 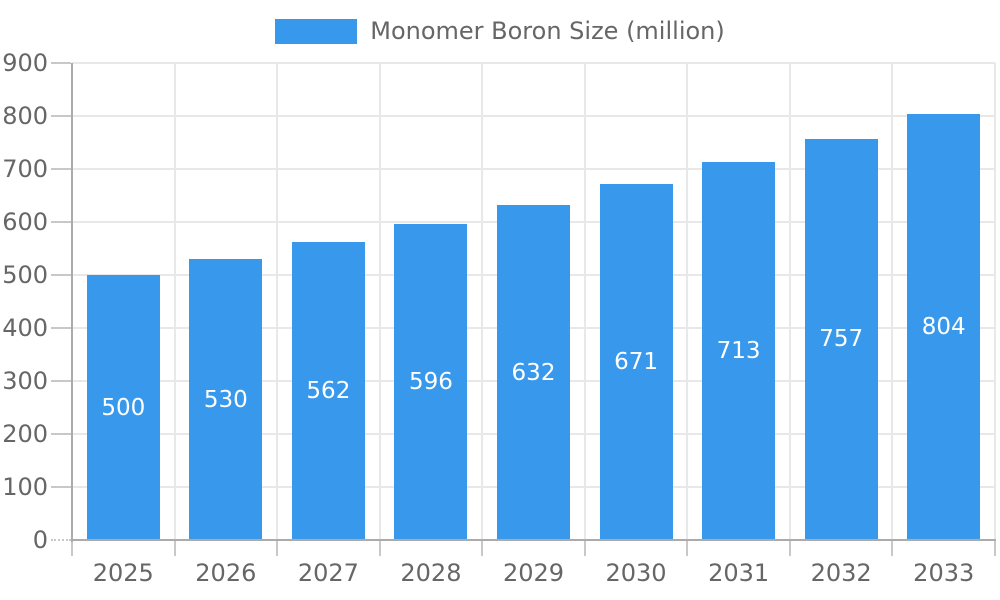 I want to click on bar-value-label: 596, so click(x=430, y=382).